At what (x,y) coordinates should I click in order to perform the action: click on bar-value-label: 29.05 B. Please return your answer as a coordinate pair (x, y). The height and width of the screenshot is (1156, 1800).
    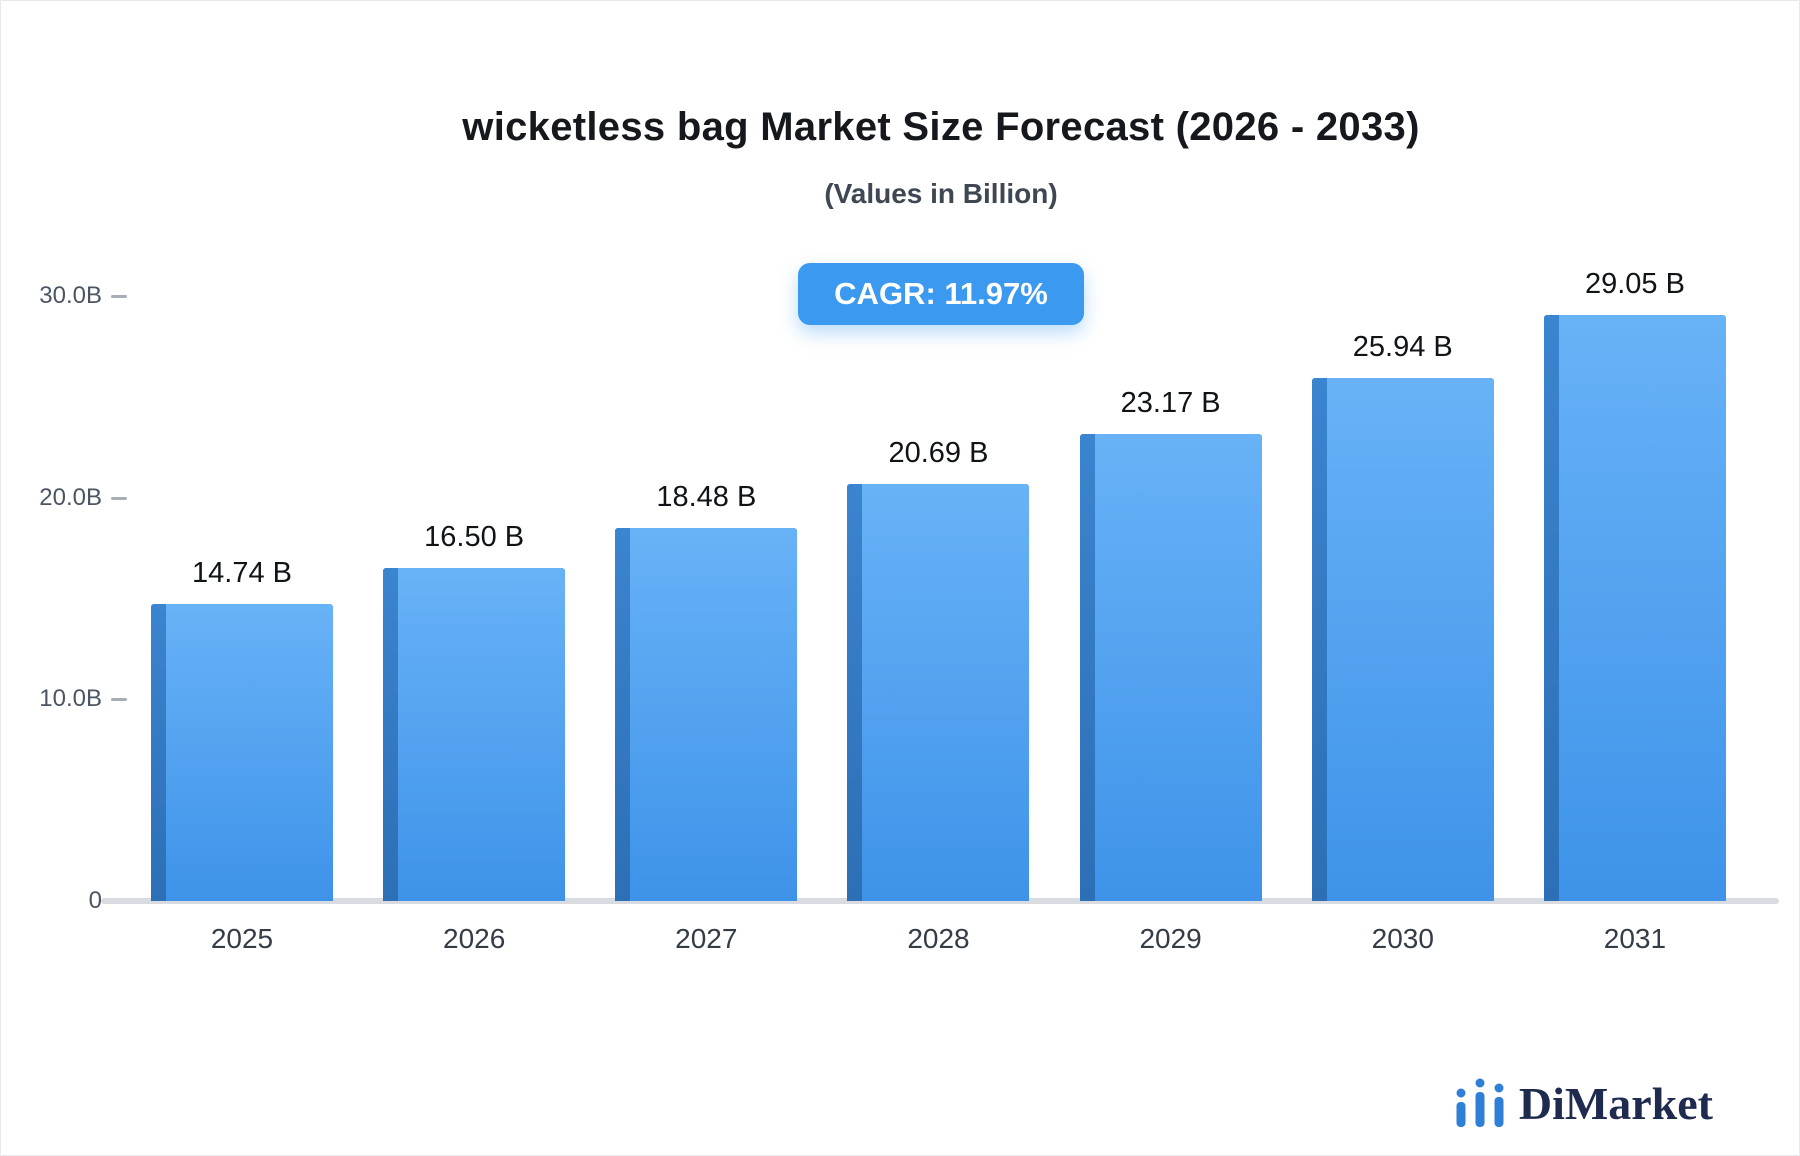
    Looking at the image, I should click on (1634, 284).